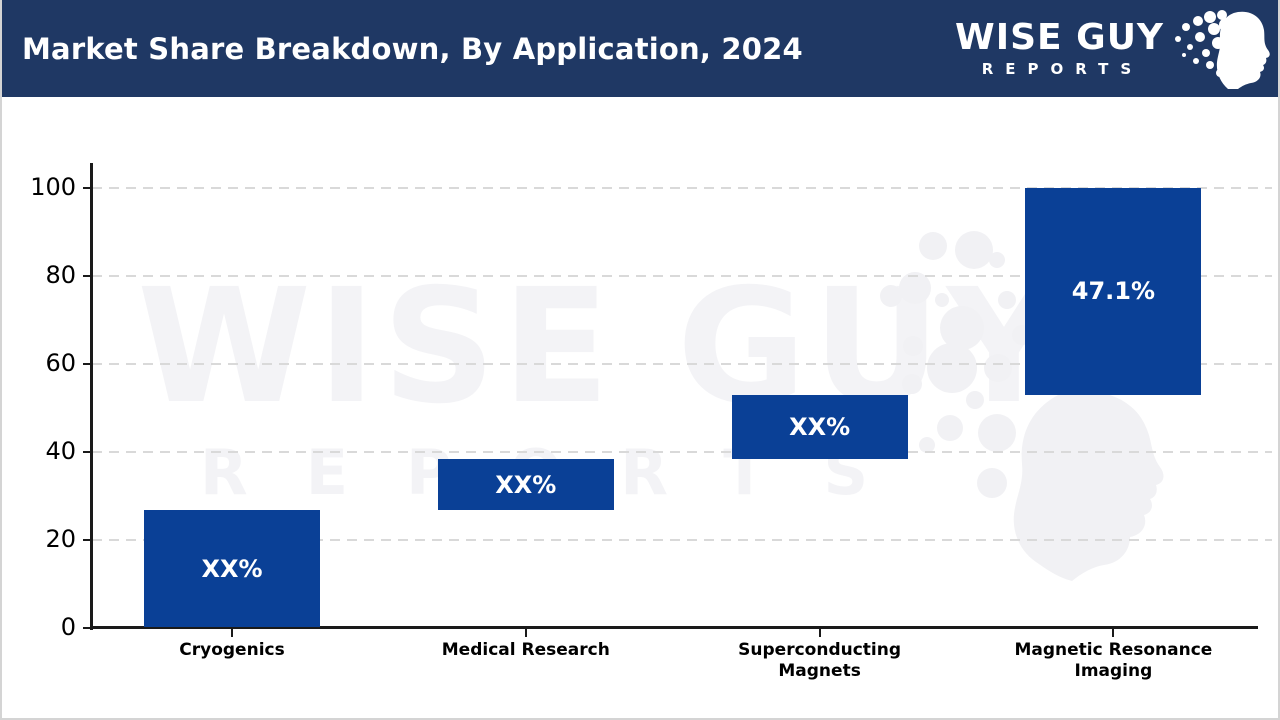 This screenshot has height=720, width=1280. Describe the element at coordinates (60, 274) in the screenshot. I see `y-tick-label-80: 80` at that location.